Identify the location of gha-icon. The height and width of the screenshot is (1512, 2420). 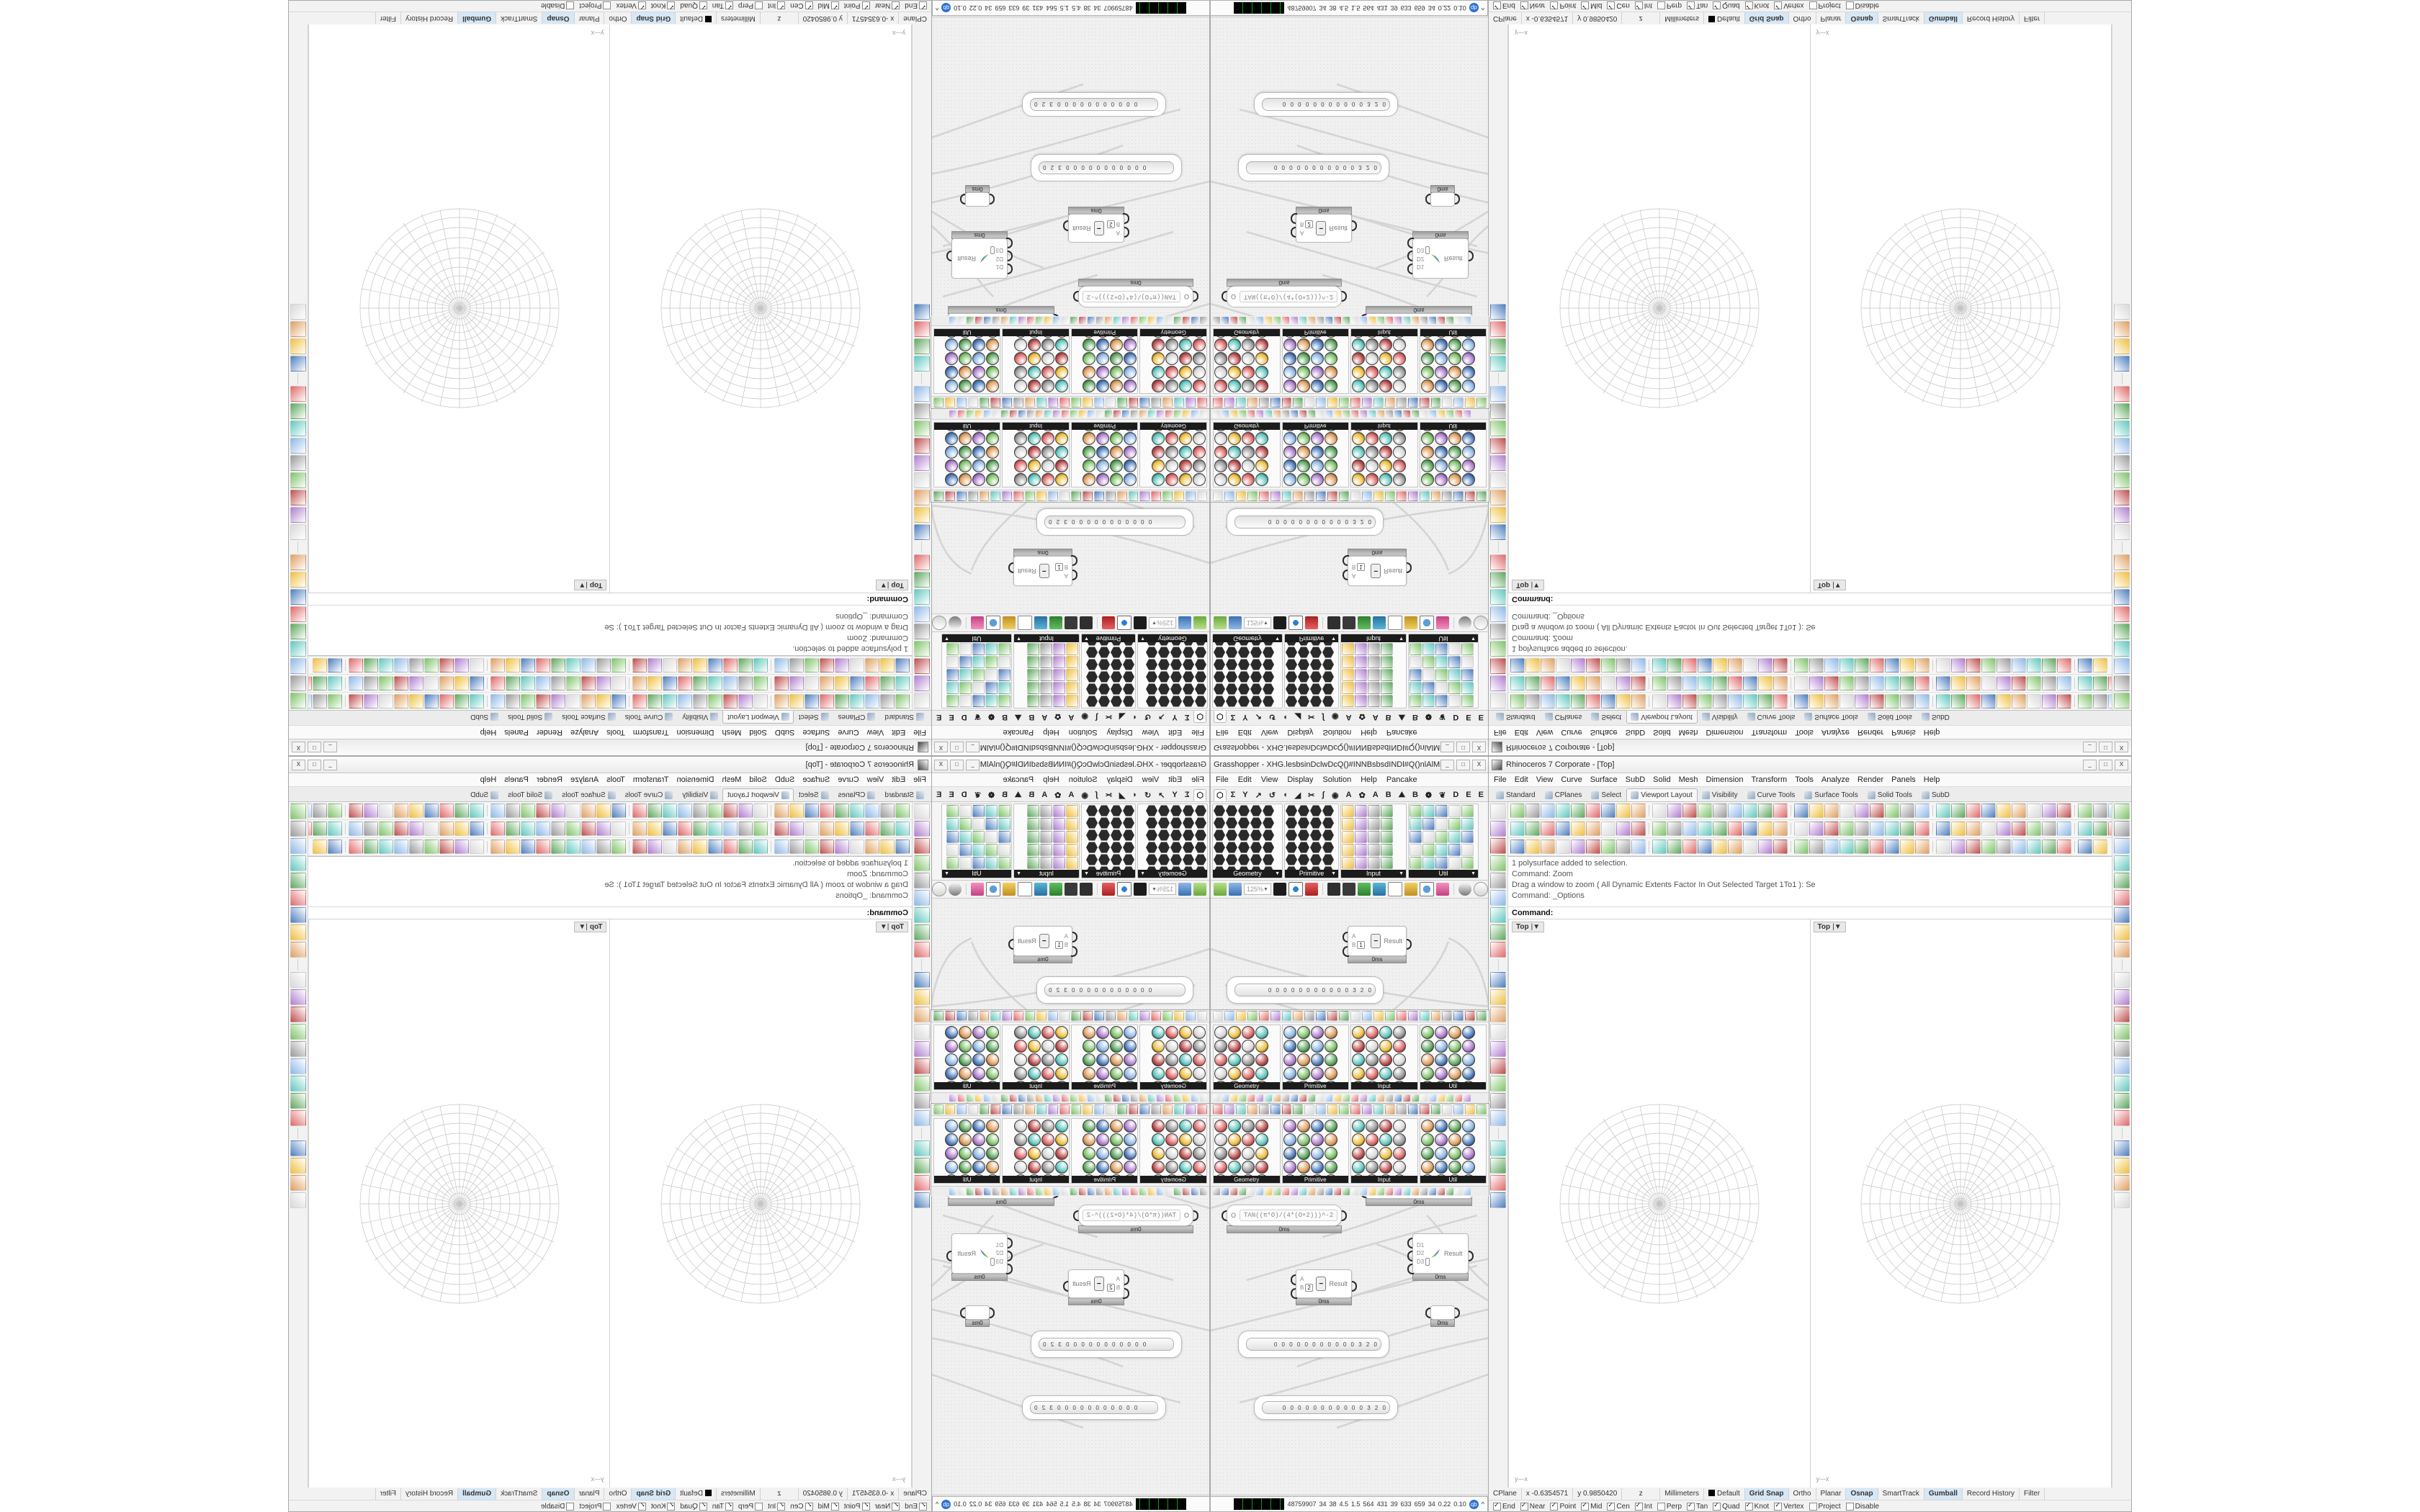
(1394, 889).